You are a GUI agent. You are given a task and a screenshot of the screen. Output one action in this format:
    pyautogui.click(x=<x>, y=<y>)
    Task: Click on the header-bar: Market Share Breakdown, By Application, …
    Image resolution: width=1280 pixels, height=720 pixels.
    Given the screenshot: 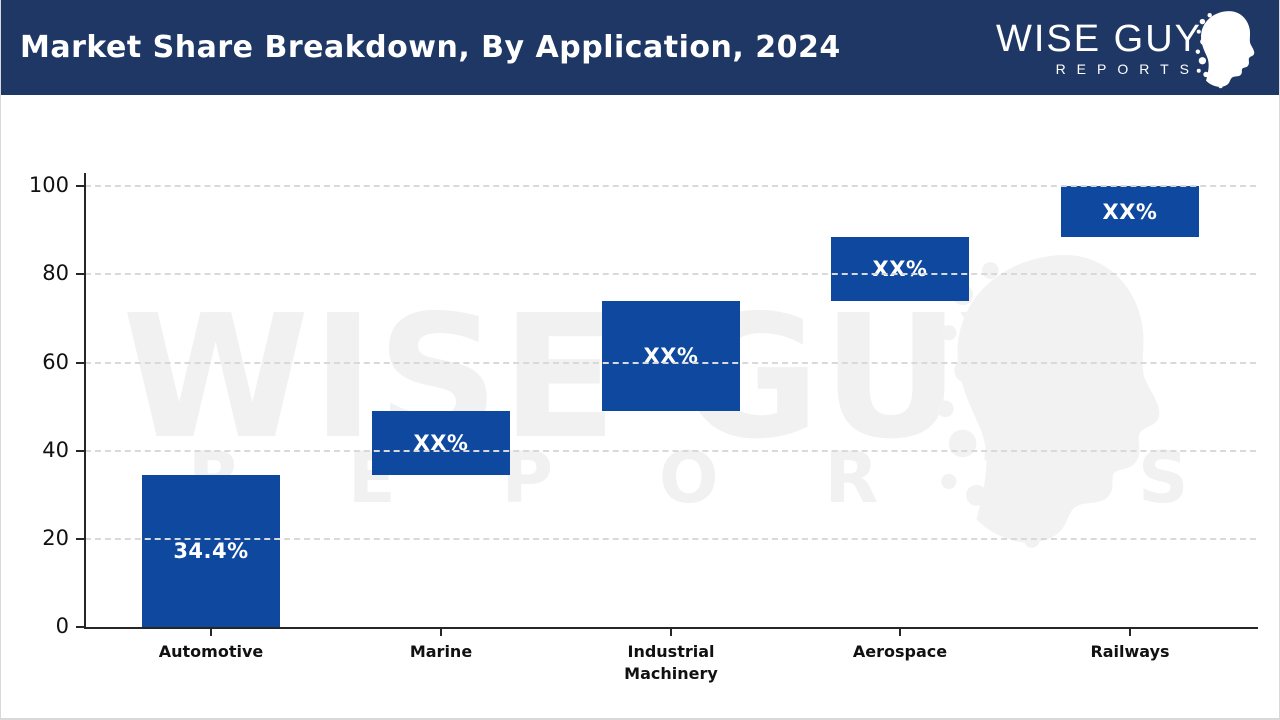 What is the action you would take?
    pyautogui.click(x=640, y=47)
    